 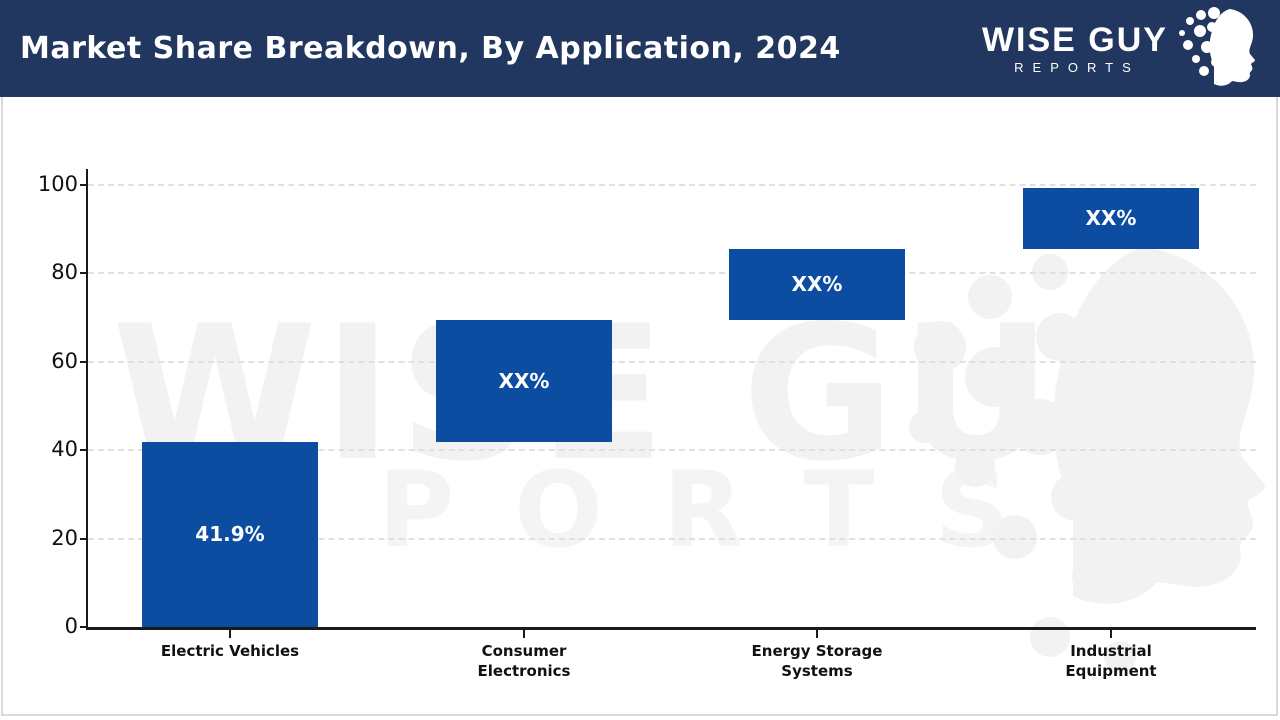 I want to click on x-category-label-0: Electric Vehicles, so click(x=230, y=651).